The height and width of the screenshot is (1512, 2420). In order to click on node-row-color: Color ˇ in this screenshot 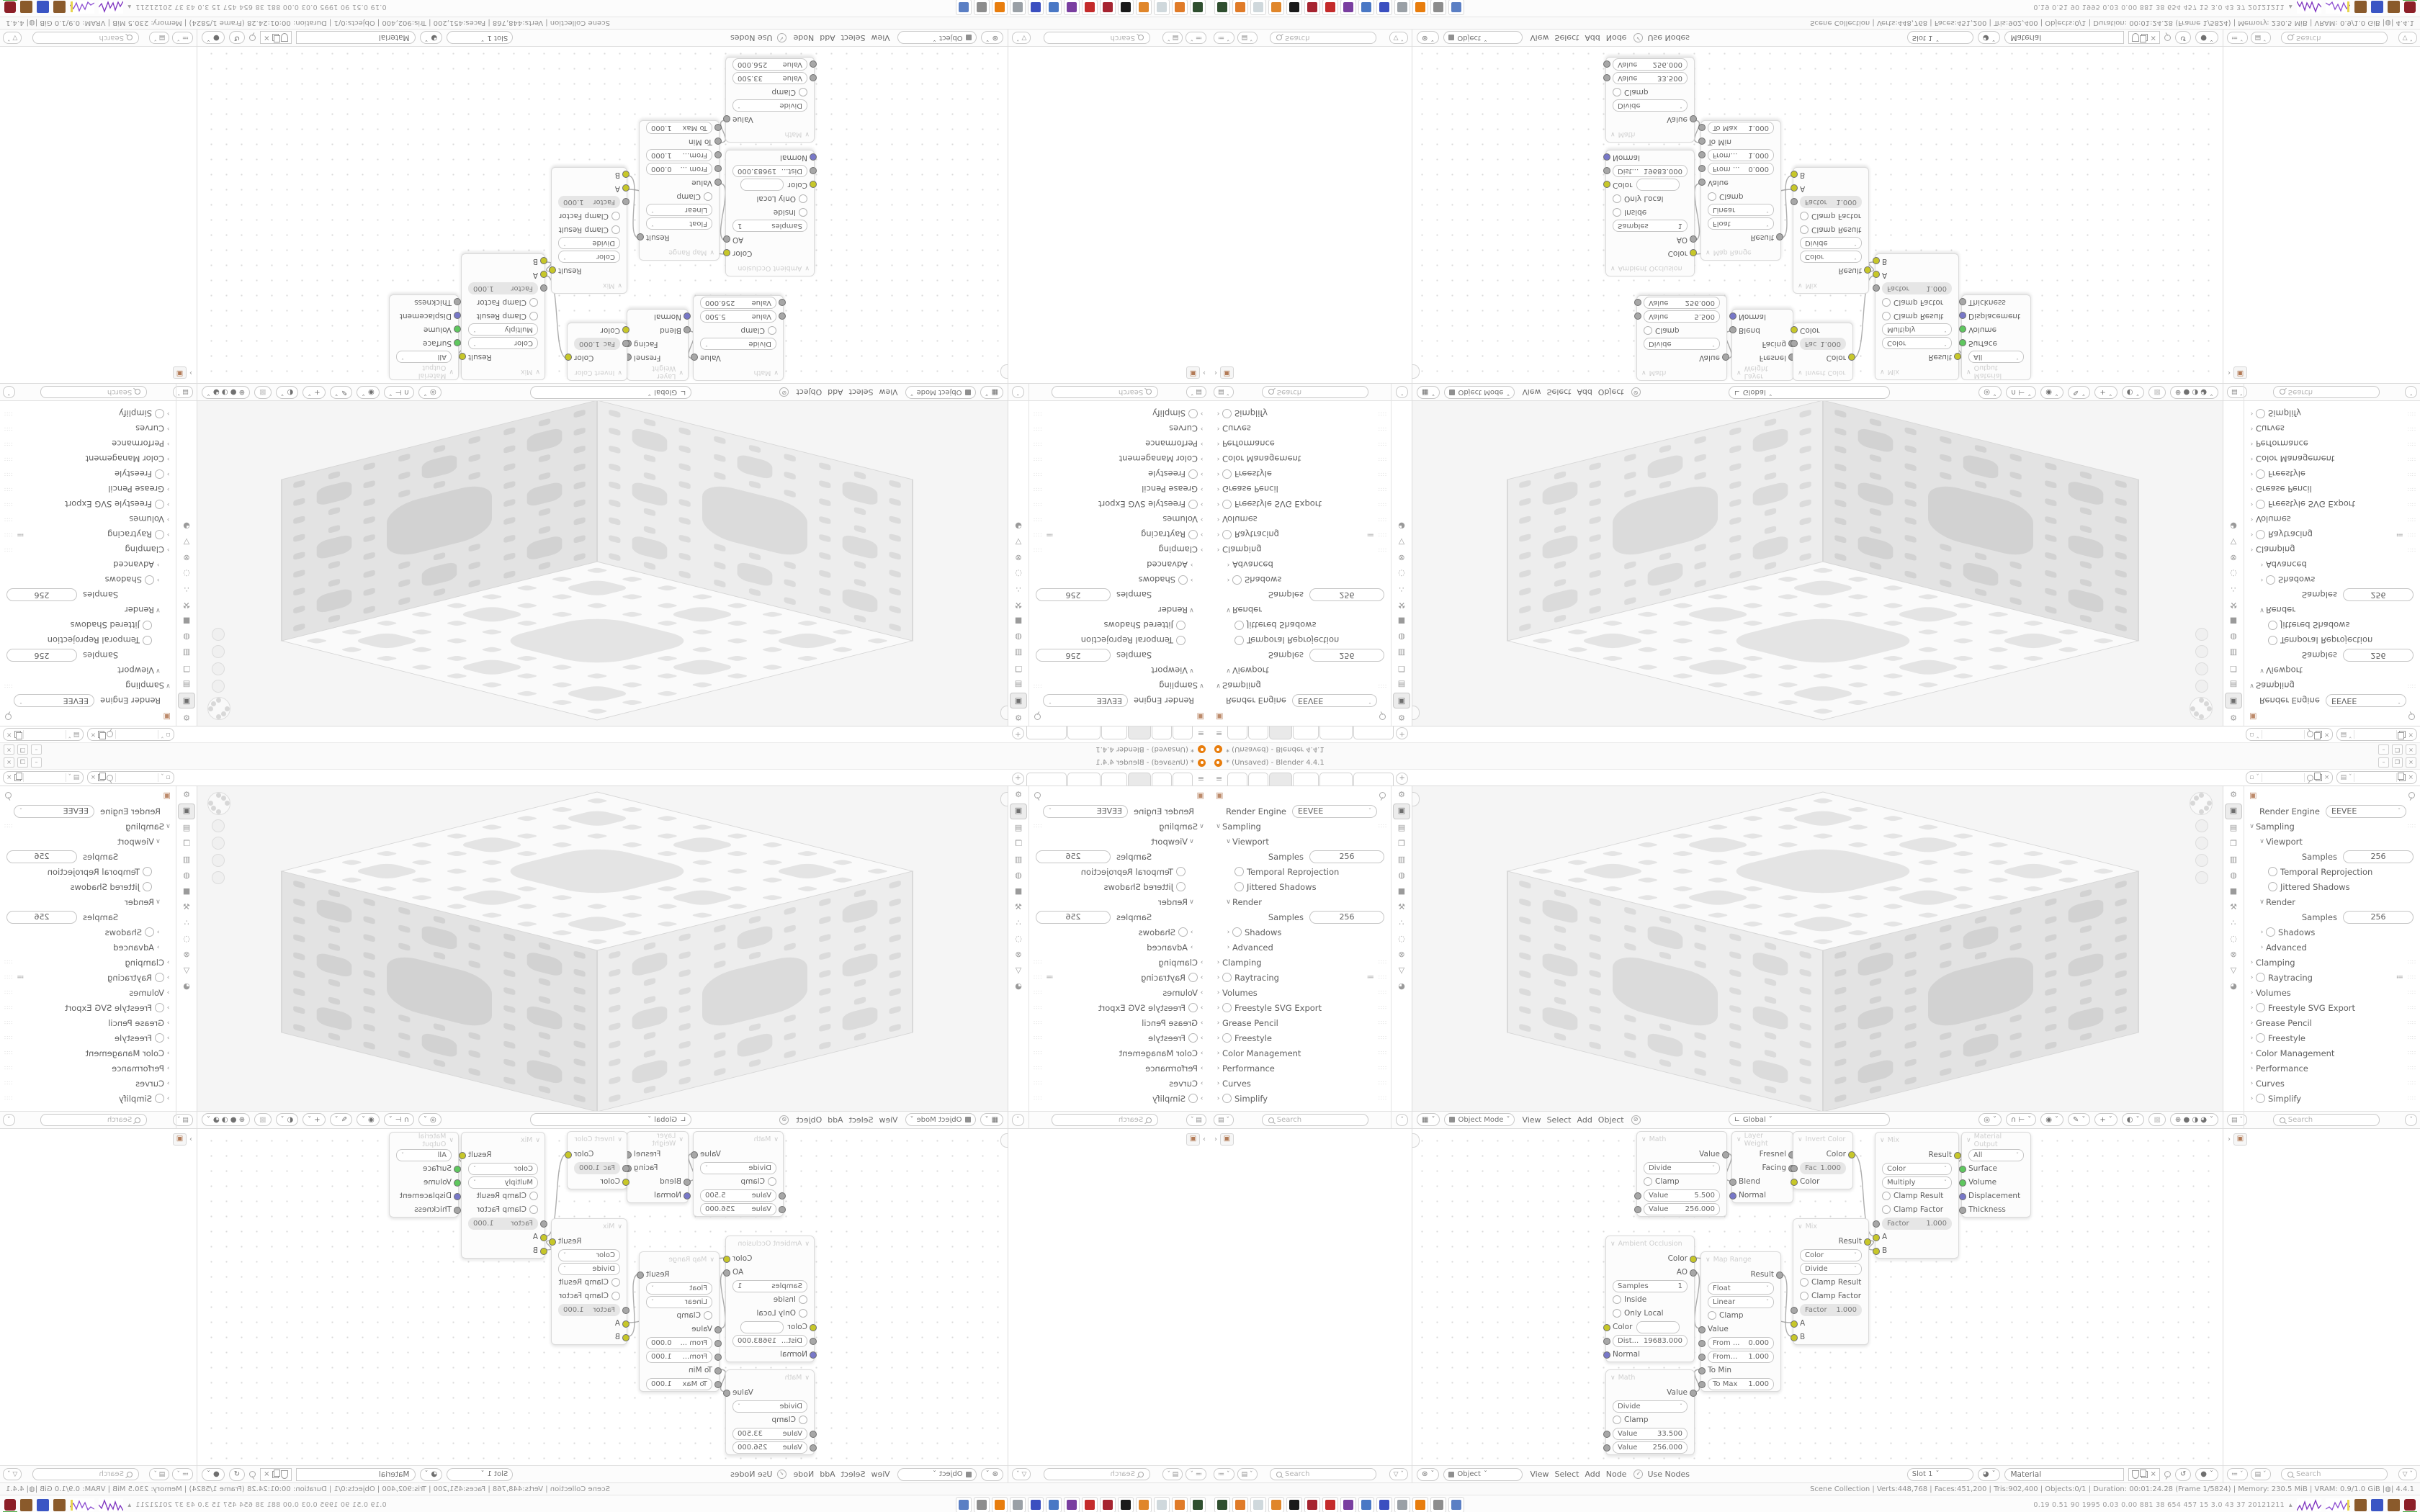, I will do `click(589, 257)`.